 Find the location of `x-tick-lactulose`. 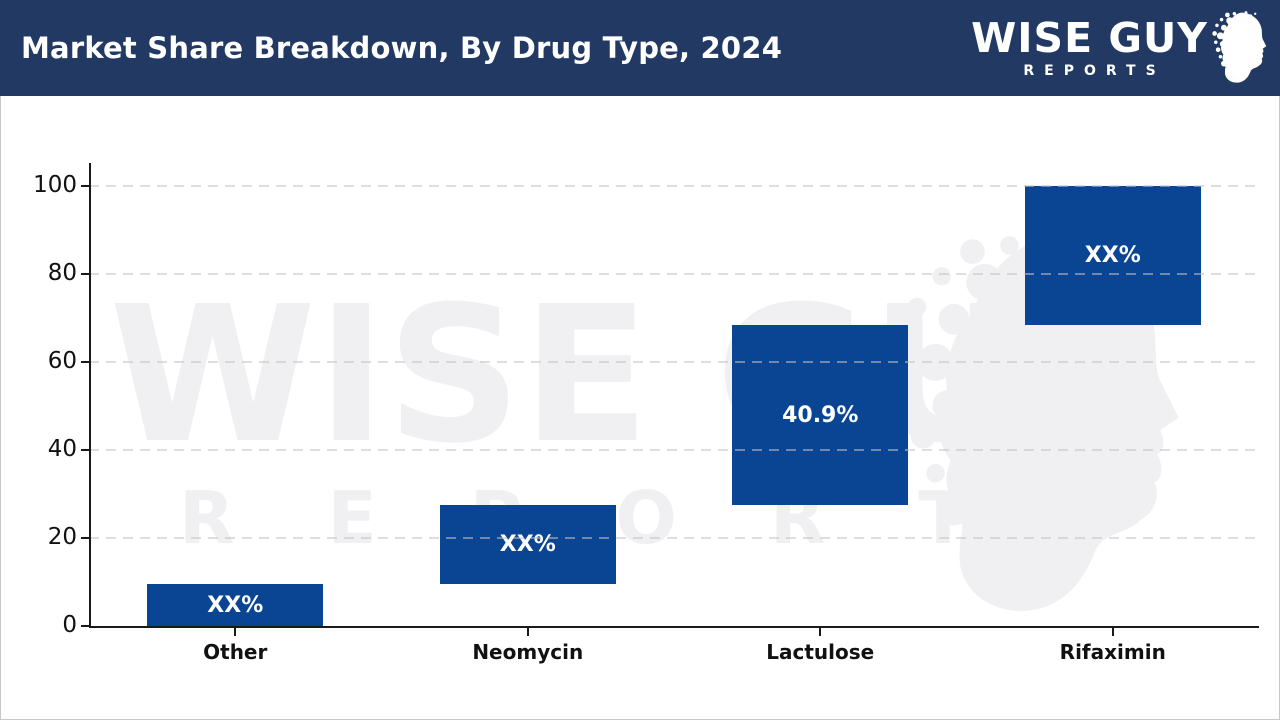

x-tick-lactulose is located at coordinates (820, 632).